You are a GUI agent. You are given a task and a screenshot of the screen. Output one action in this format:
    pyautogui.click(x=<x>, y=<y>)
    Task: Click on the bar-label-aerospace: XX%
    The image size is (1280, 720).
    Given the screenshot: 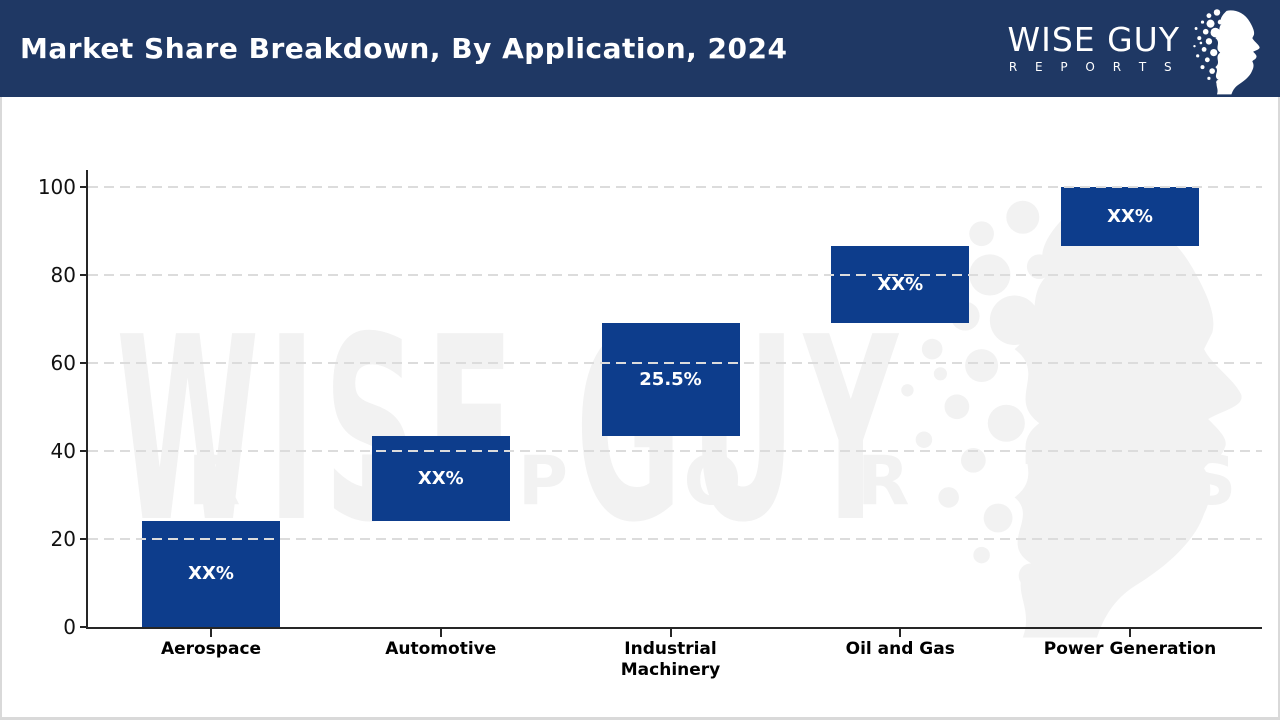 What is the action you would take?
    pyautogui.click(x=211, y=574)
    